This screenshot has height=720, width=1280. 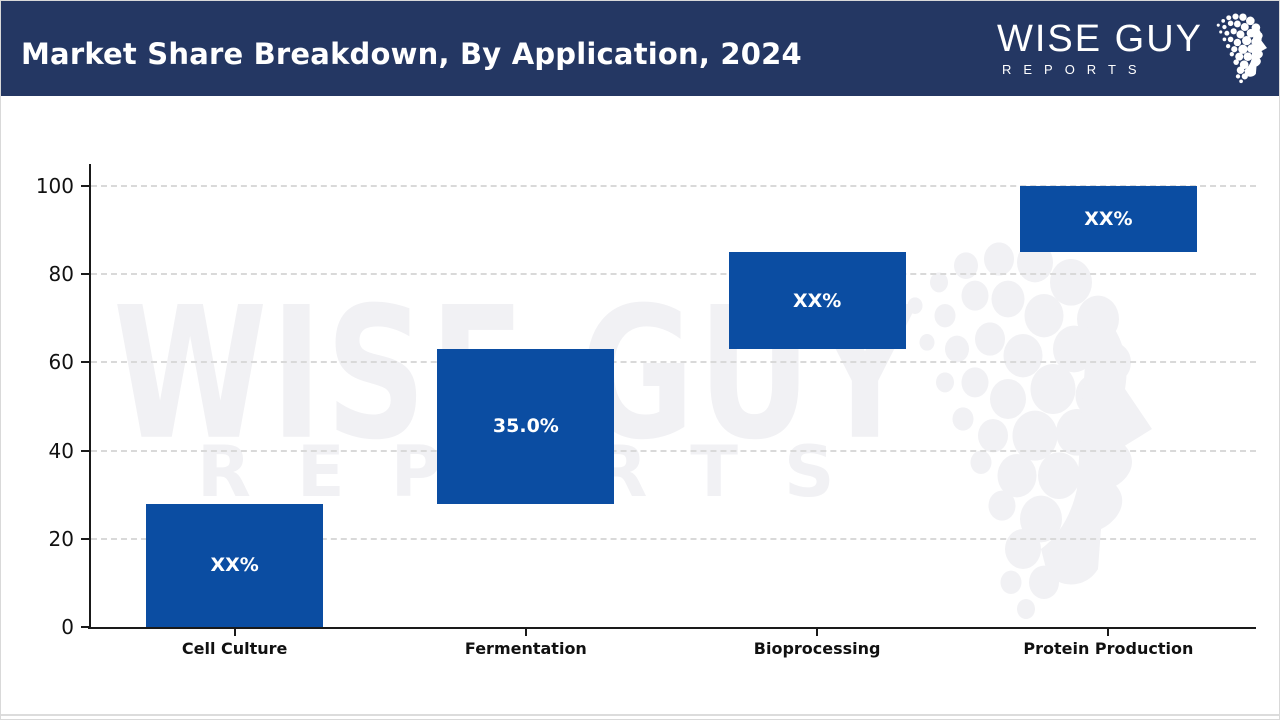 What do you see at coordinates (90, 396) in the screenshot?
I see `y-axis` at bounding box center [90, 396].